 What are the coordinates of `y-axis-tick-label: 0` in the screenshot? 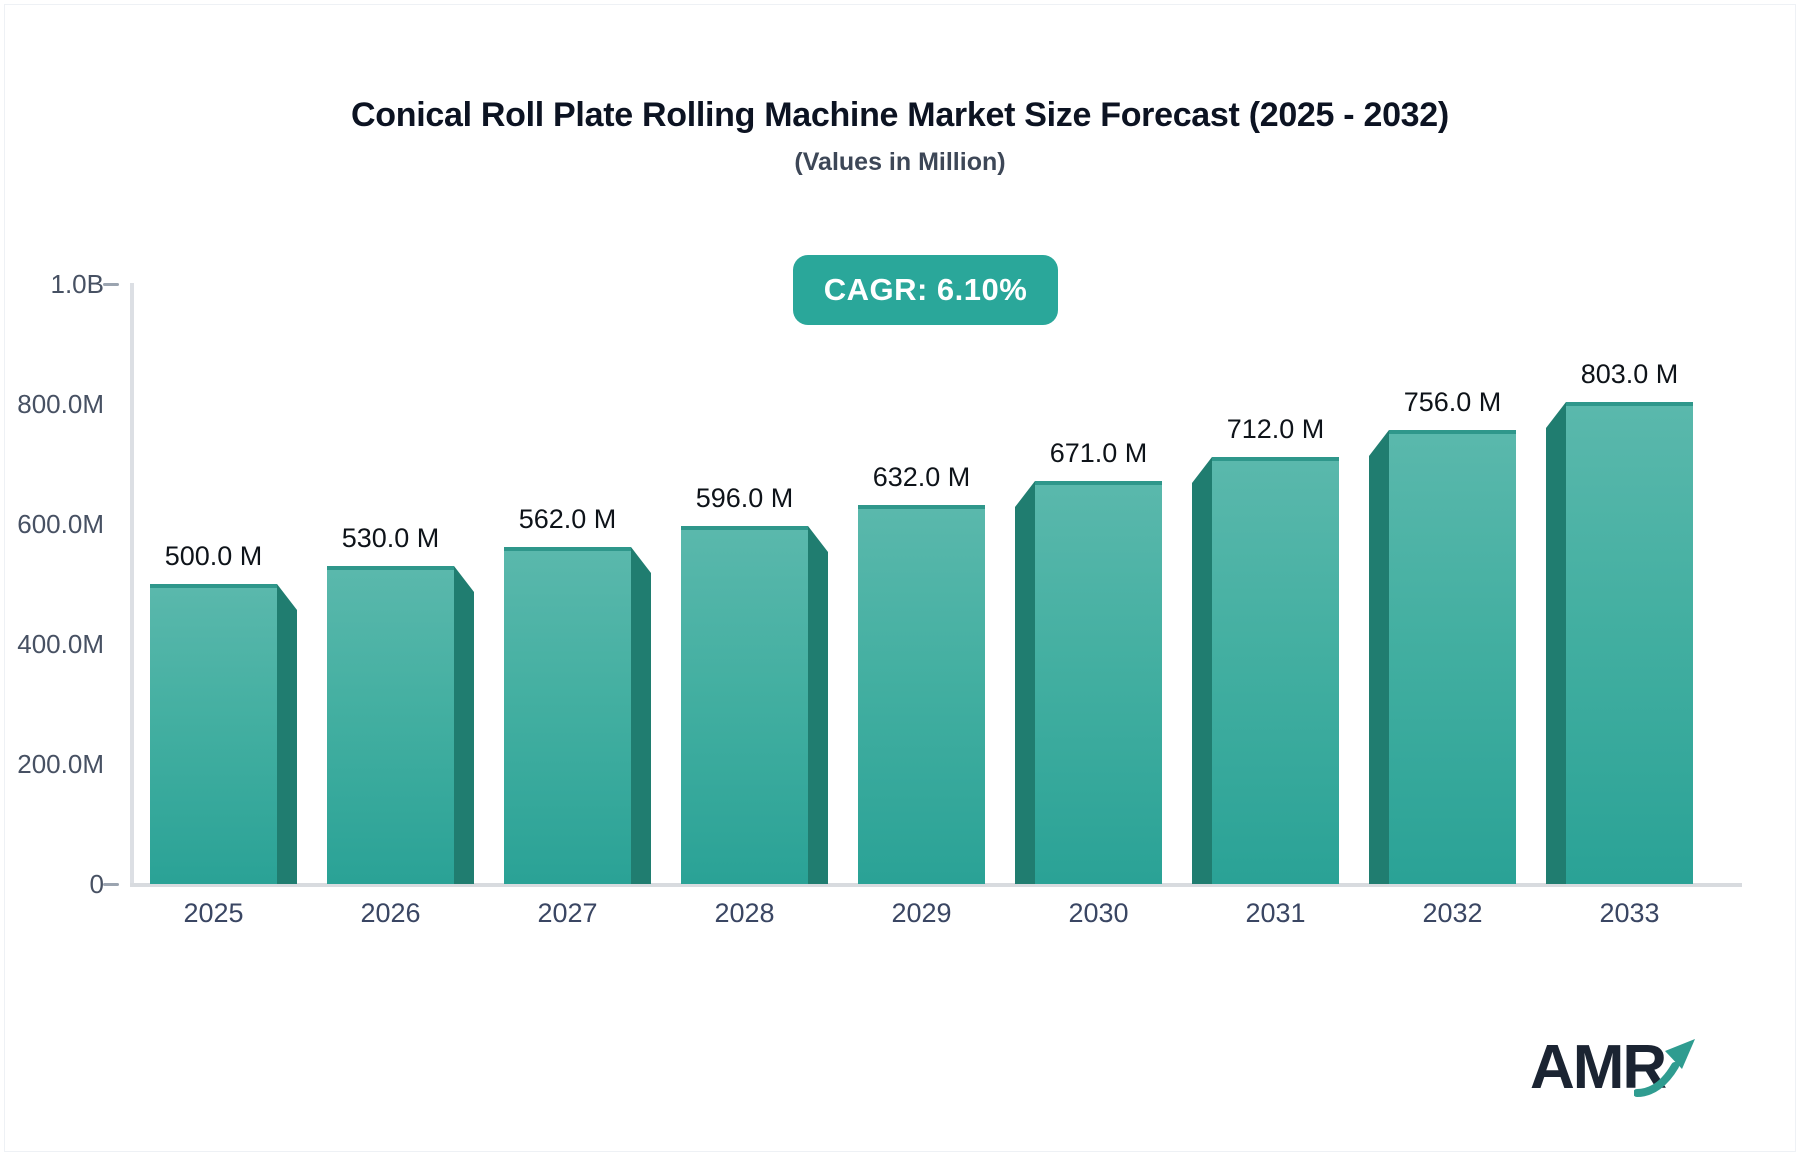 It's located at (96, 884).